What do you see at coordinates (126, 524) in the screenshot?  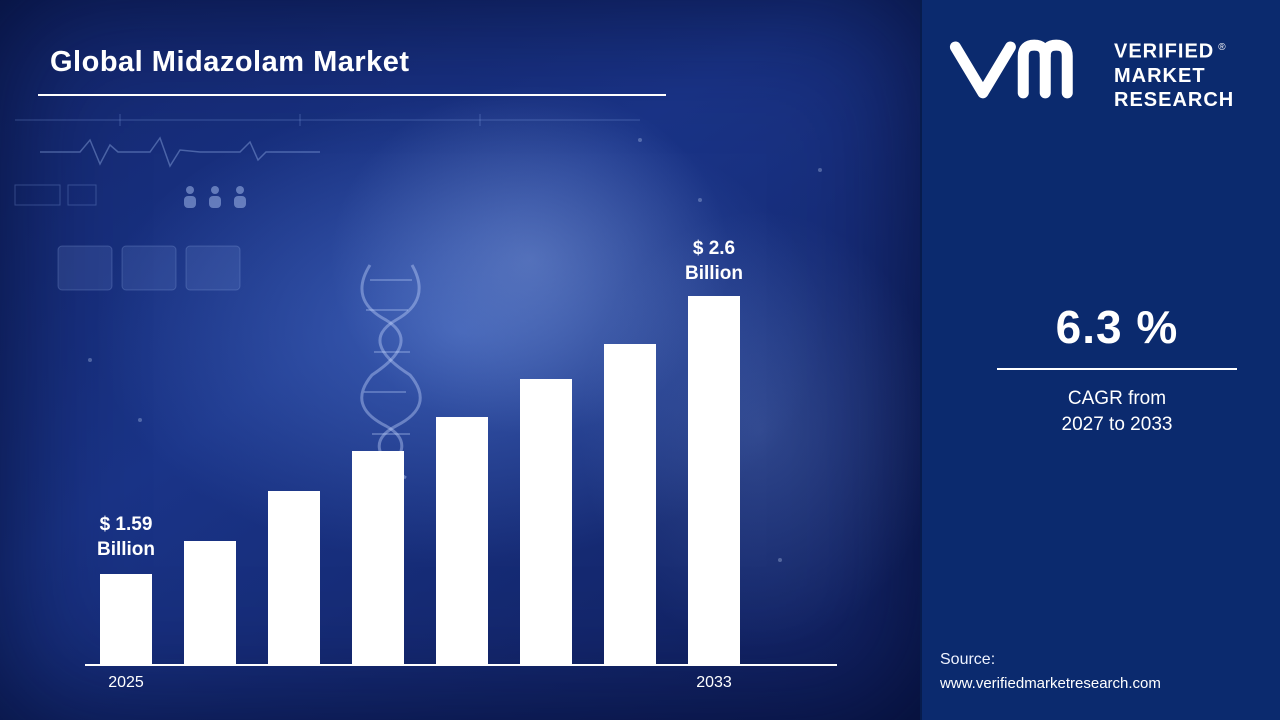 I see `first-bar-value: $ 1.59` at bounding box center [126, 524].